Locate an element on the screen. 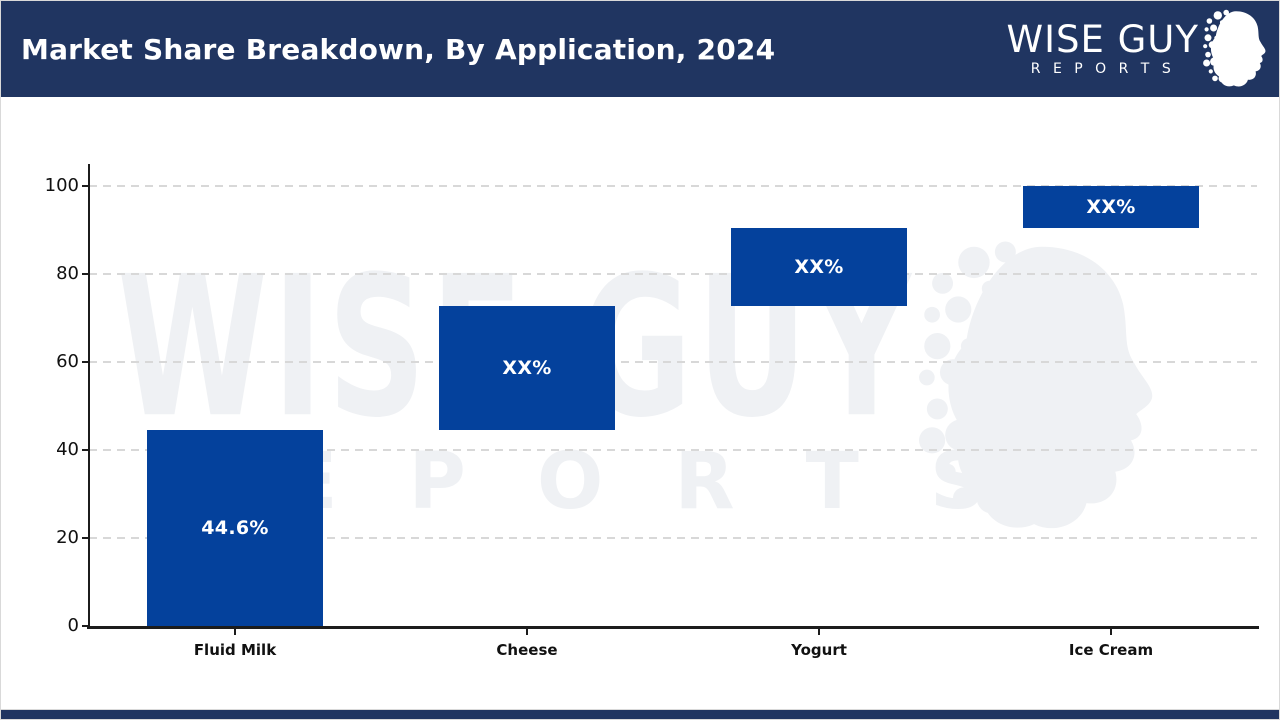  x-axis-line is located at coordinates (673, 627).